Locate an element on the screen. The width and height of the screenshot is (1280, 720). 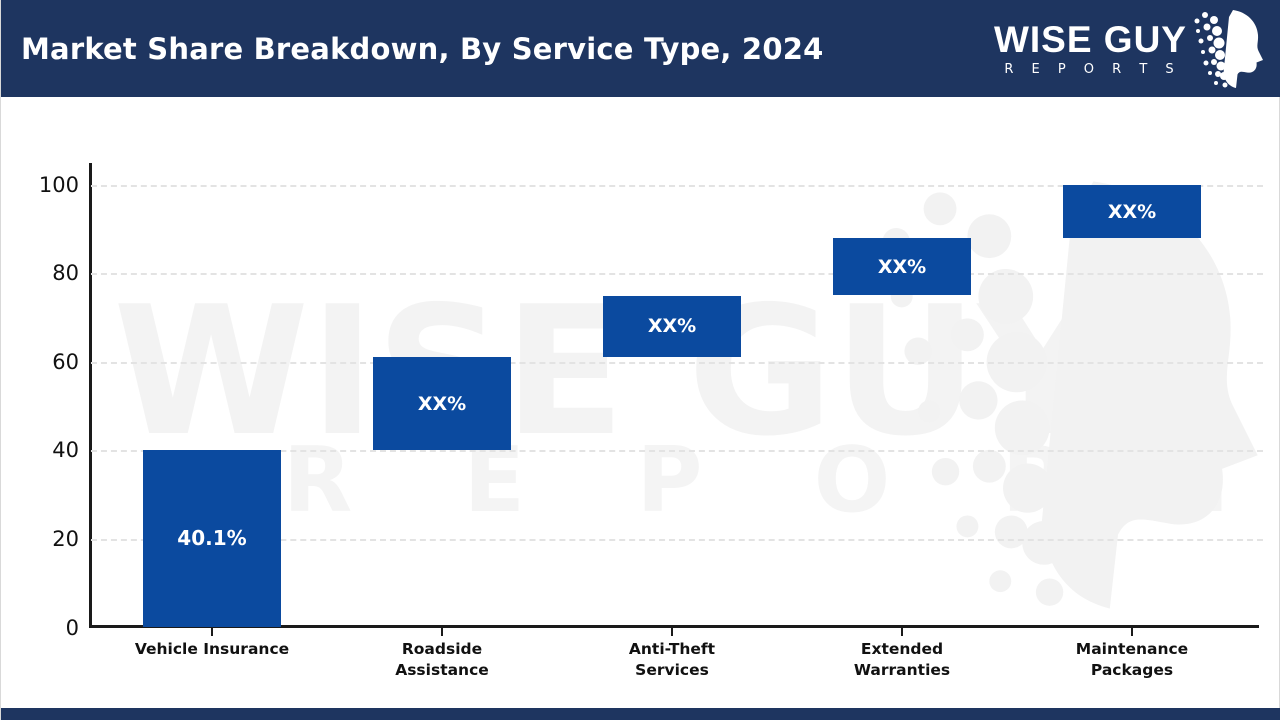
bar-roadside-assistance: XX% is located at coordinates (442, 403).